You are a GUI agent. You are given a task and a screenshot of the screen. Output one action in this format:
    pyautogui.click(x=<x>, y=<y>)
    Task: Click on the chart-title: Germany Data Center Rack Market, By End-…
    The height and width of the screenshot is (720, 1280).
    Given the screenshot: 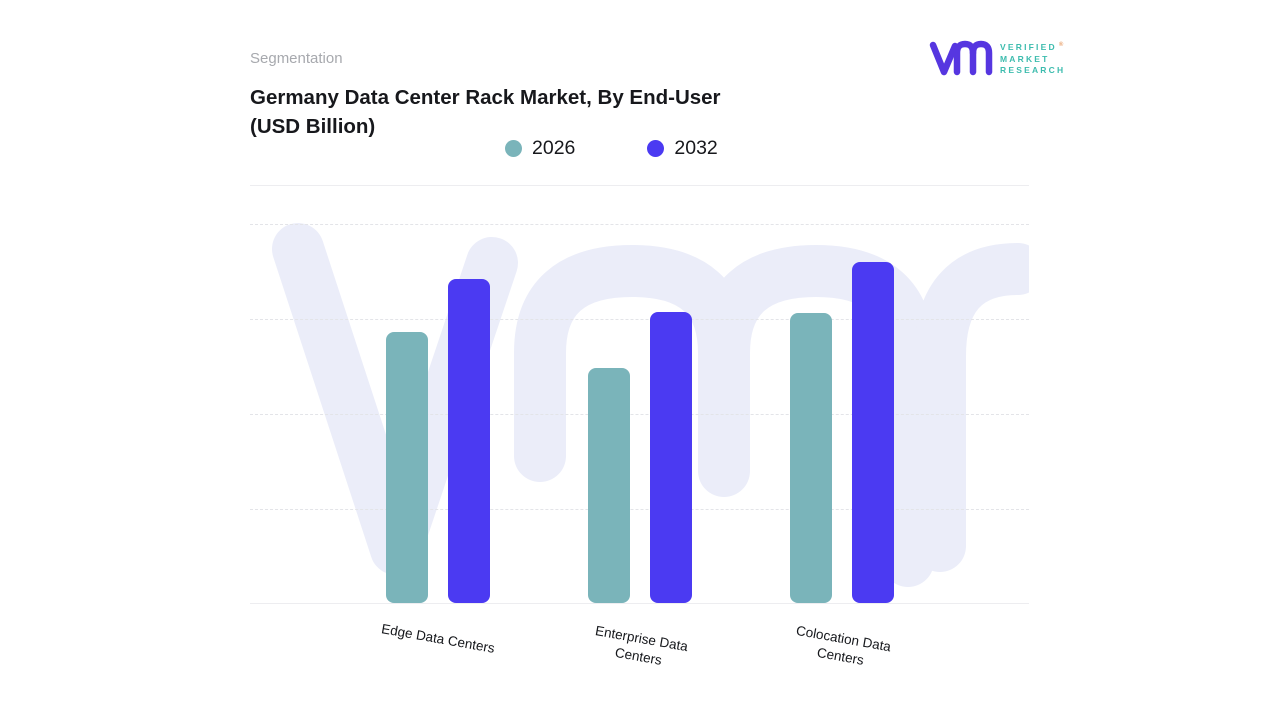 What is the action you would take?
    pyautogui.click(x=550, y=112)
    